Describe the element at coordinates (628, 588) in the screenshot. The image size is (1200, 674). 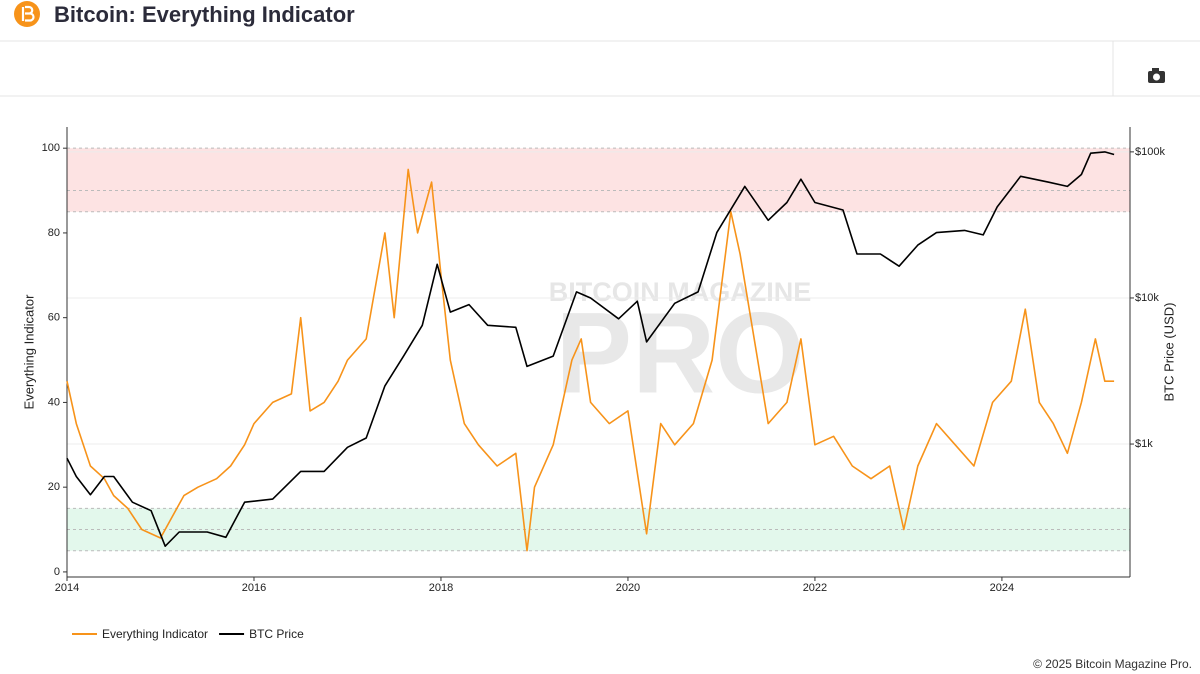
I see `x-tick-label: 2020` at that location.